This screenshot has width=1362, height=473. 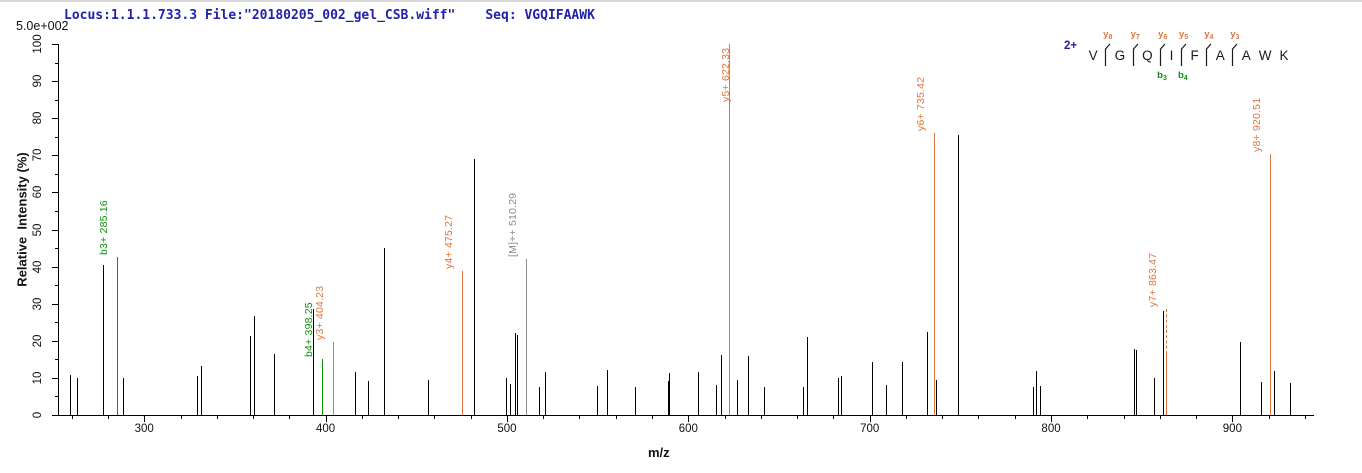 What do you see at coordinates (1120, 55) in the screenshot?
I see `residue-G: G` at bounding box center [1120, 55].